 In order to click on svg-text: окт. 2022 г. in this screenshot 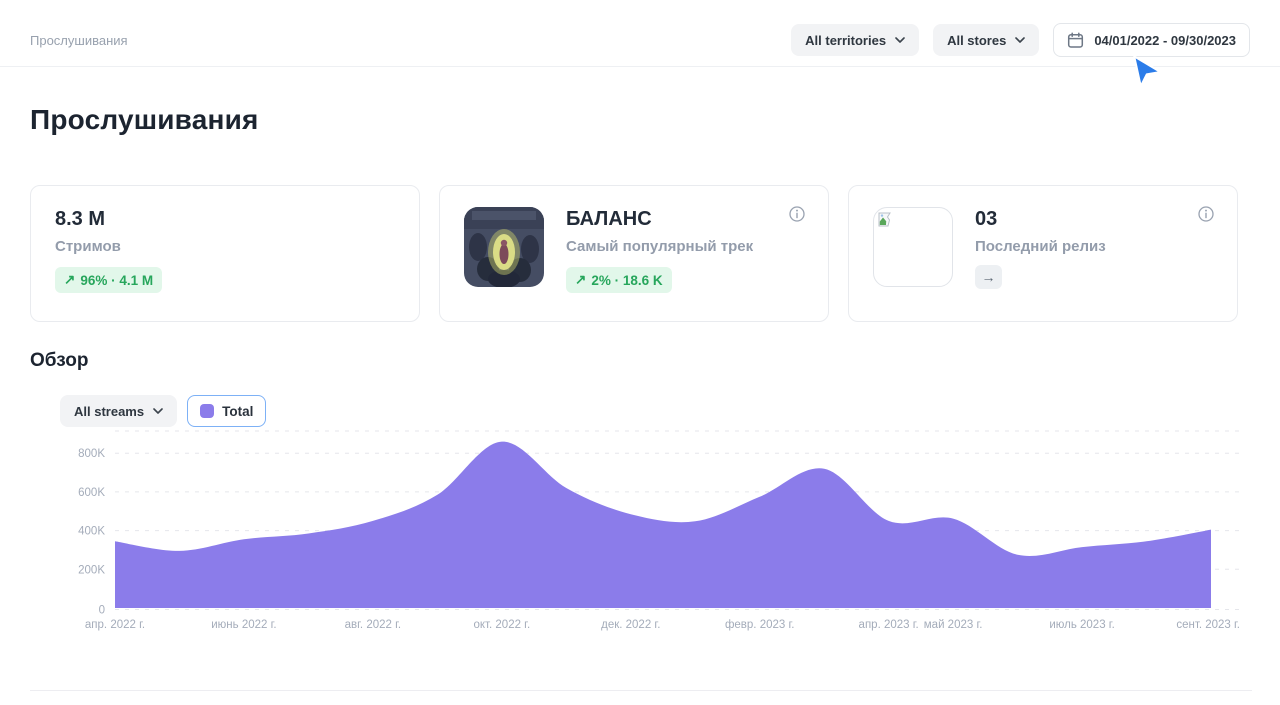, I will do `click(501, 625)`.